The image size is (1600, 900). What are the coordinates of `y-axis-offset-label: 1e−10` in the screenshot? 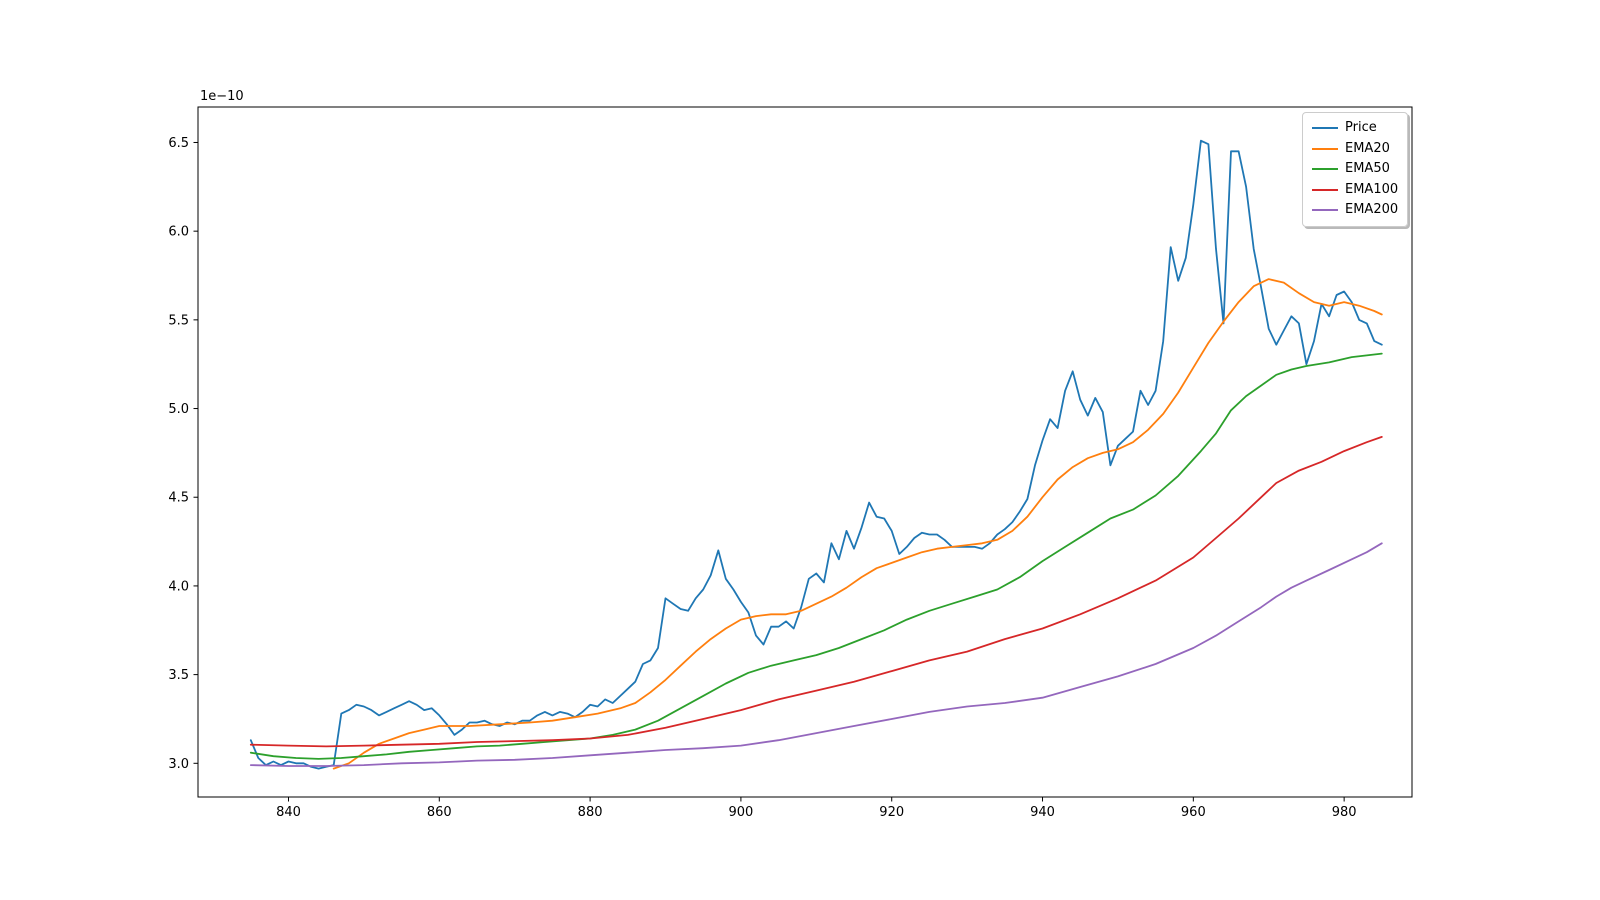 It's located at (222, 96).